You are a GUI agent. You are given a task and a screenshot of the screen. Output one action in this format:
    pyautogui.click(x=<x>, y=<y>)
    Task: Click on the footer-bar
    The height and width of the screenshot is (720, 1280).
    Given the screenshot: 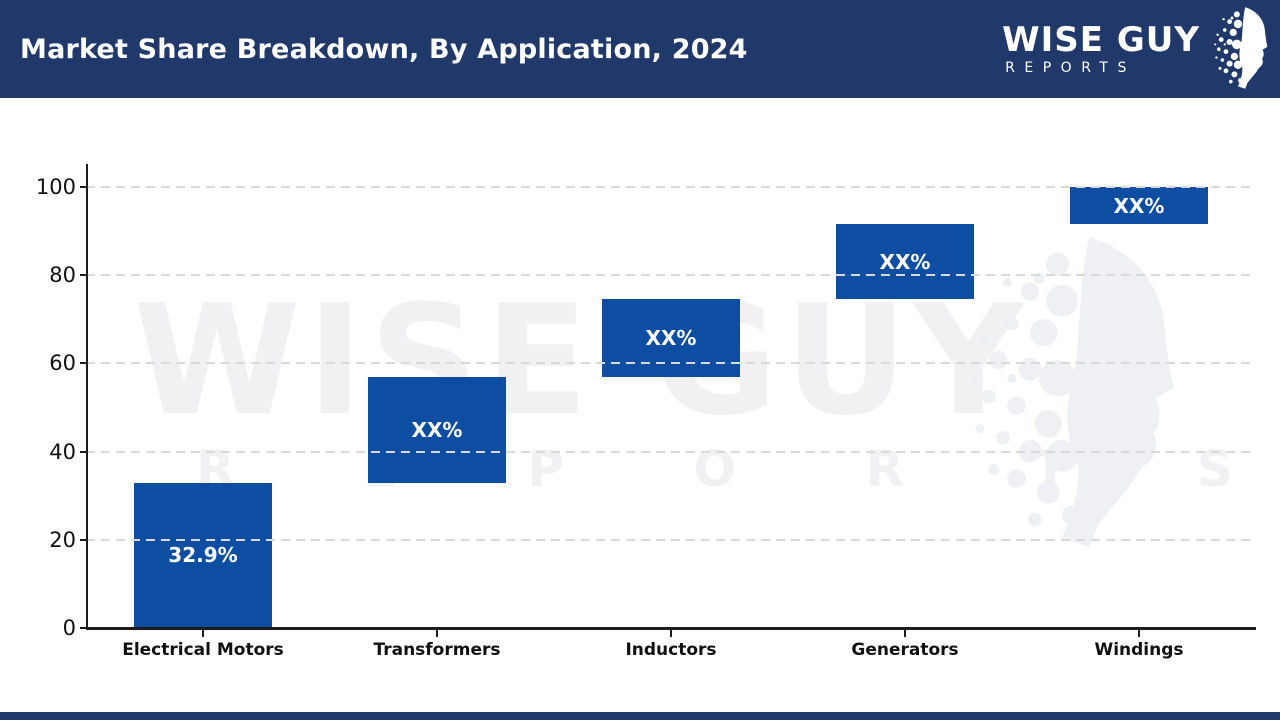 What is the action you would take?
    pyautogui.click(x=640, y=716)
    